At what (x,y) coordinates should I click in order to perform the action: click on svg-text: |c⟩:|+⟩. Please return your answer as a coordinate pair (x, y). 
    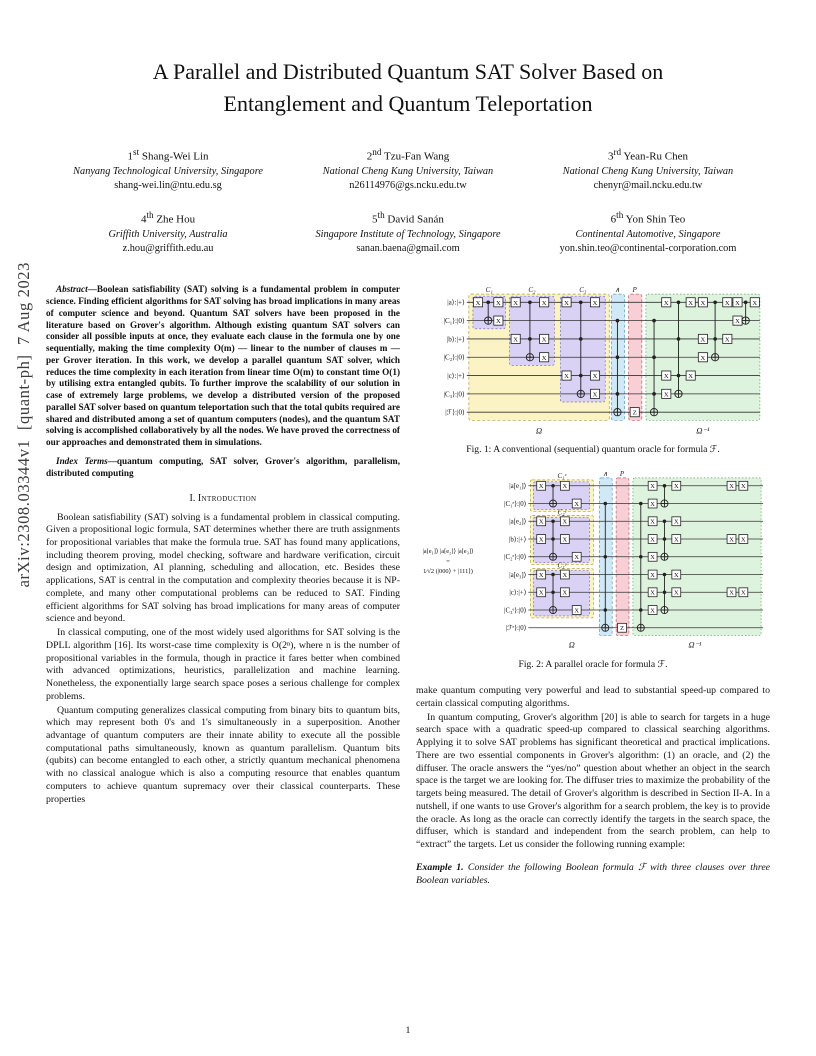
    Looking at the image, I should click on (517, 593).